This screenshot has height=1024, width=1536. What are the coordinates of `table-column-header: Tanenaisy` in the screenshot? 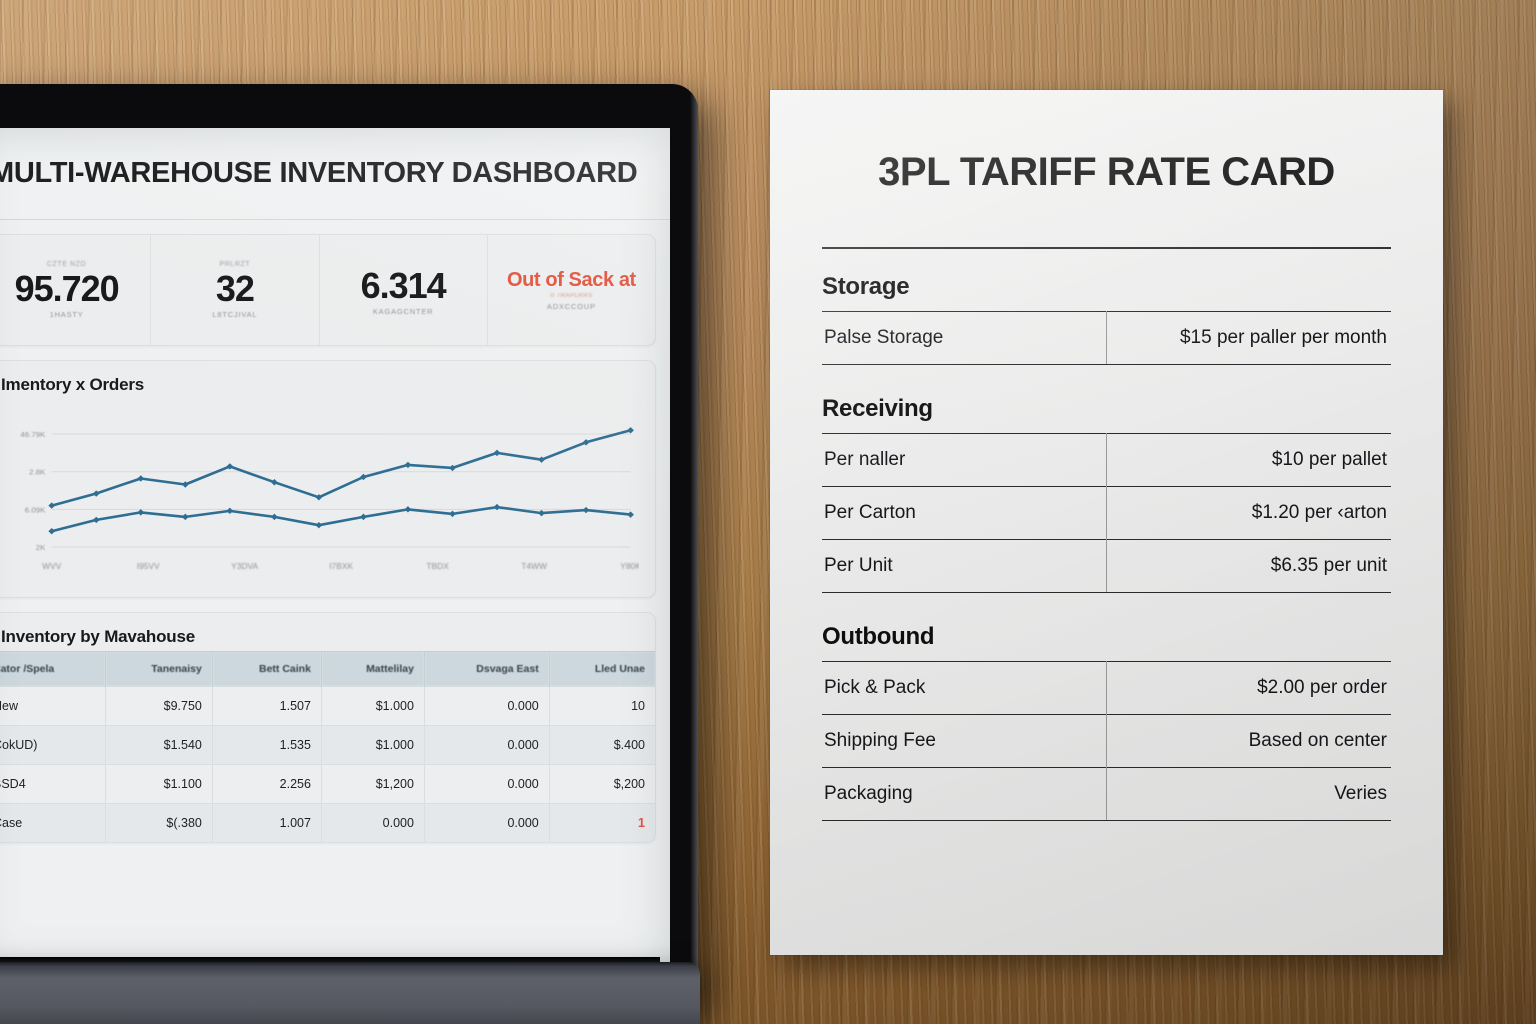 It's located at (159, 669).